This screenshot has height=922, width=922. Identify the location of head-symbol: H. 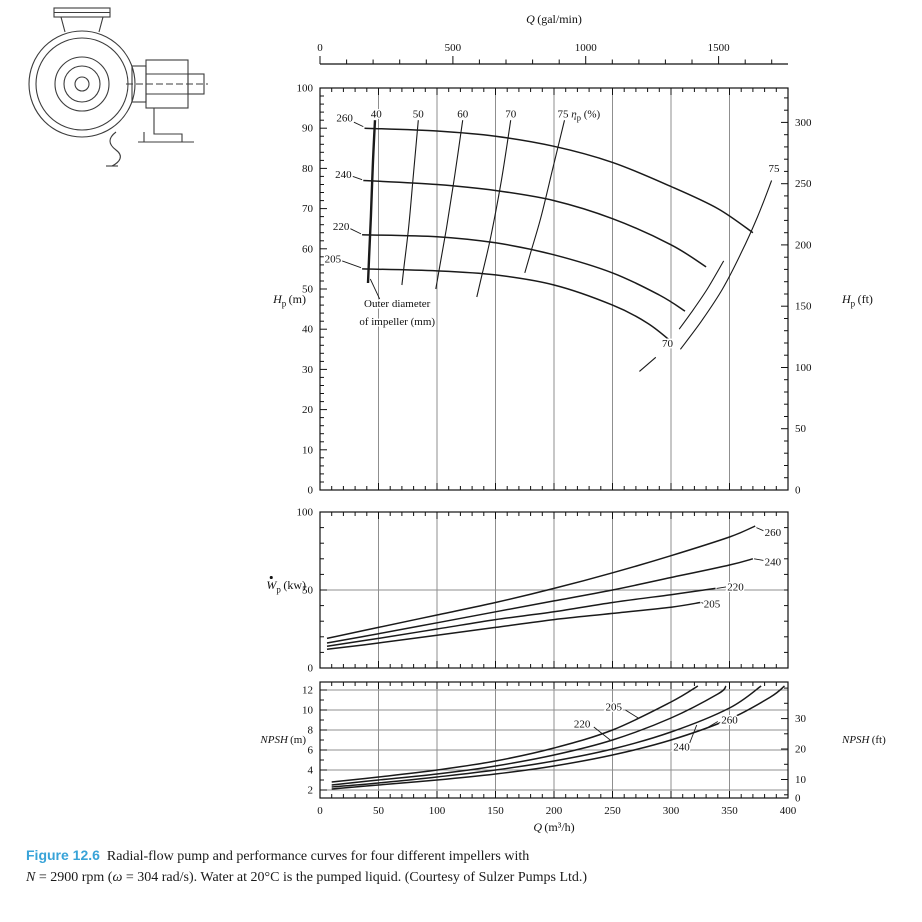
(277, 299).